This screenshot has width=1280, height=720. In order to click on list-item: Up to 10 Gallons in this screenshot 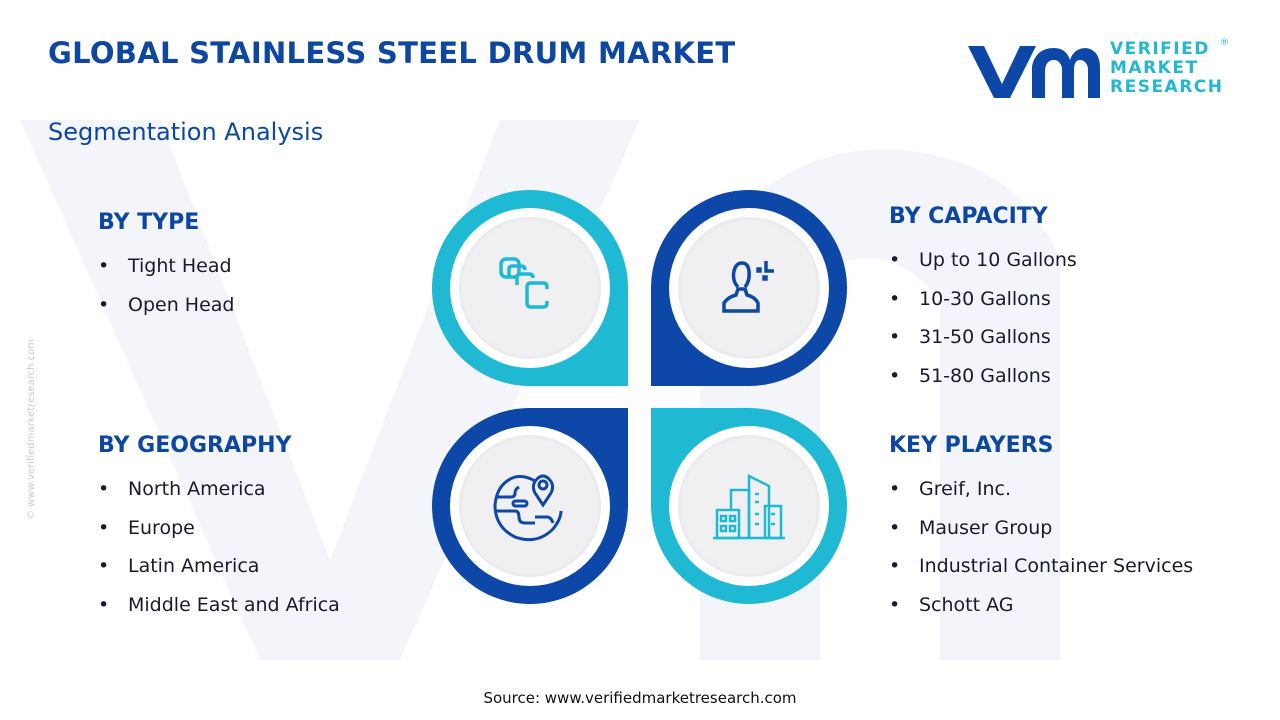, I will do `click(983, 260)`.